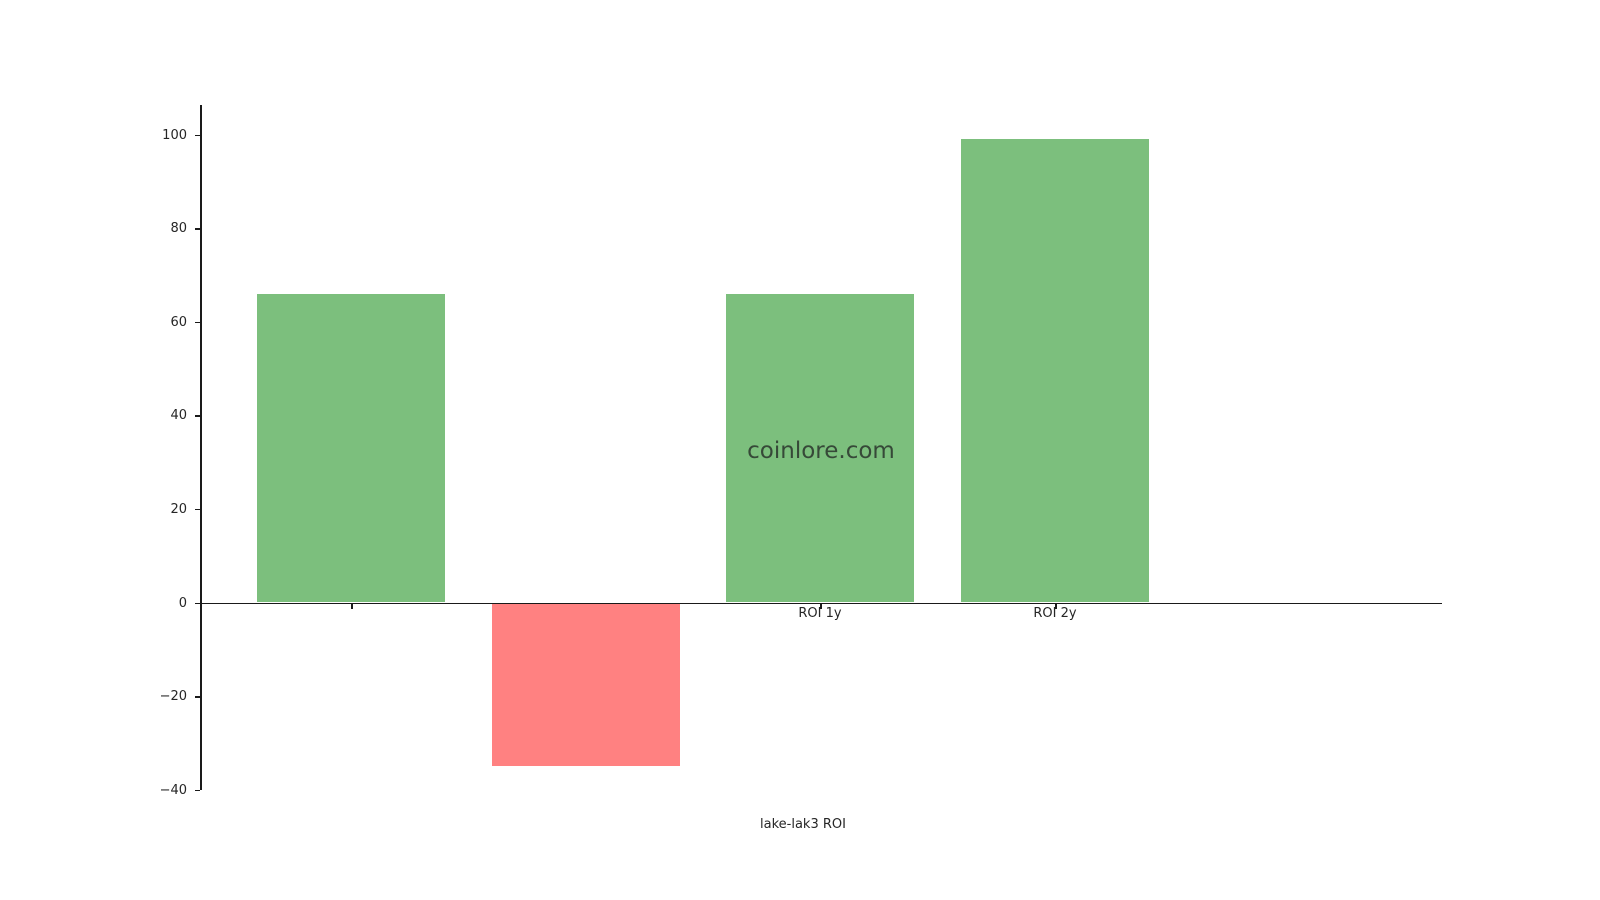  I want to click on x-axis-line, so click(821, 603).